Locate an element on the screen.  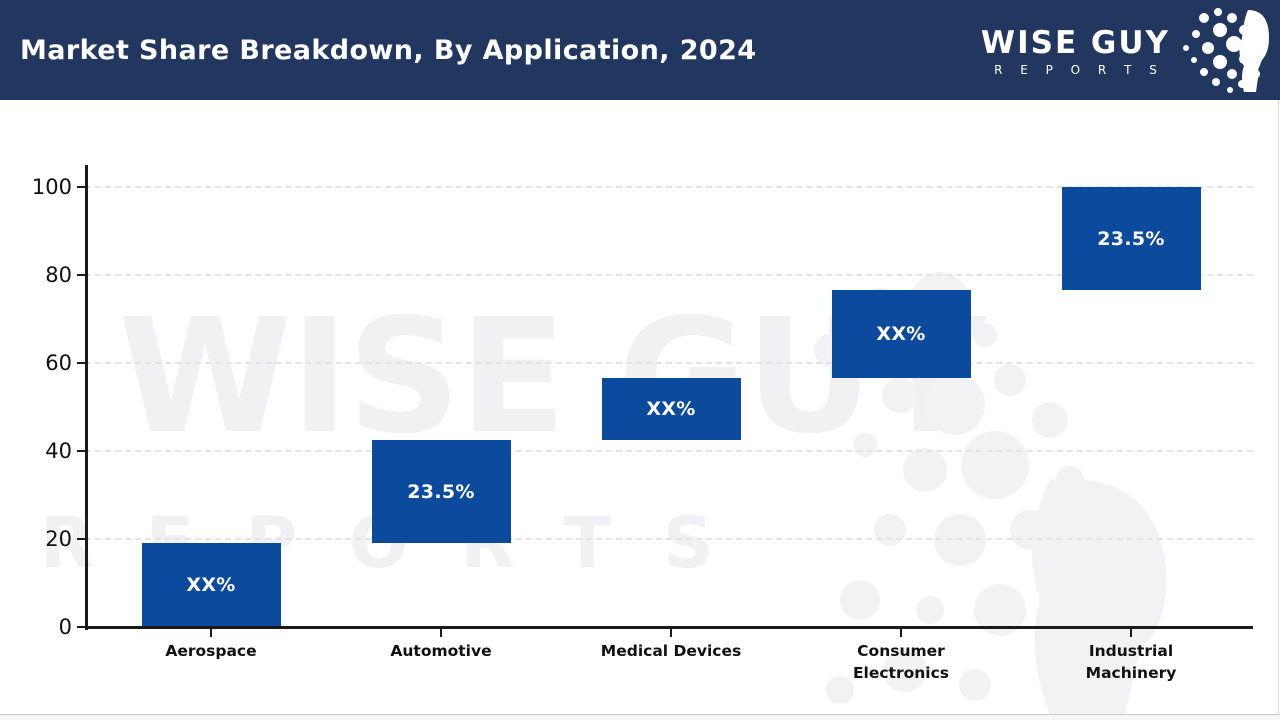
bar-automotive: 23.5% is located at coordinates (441, 492).